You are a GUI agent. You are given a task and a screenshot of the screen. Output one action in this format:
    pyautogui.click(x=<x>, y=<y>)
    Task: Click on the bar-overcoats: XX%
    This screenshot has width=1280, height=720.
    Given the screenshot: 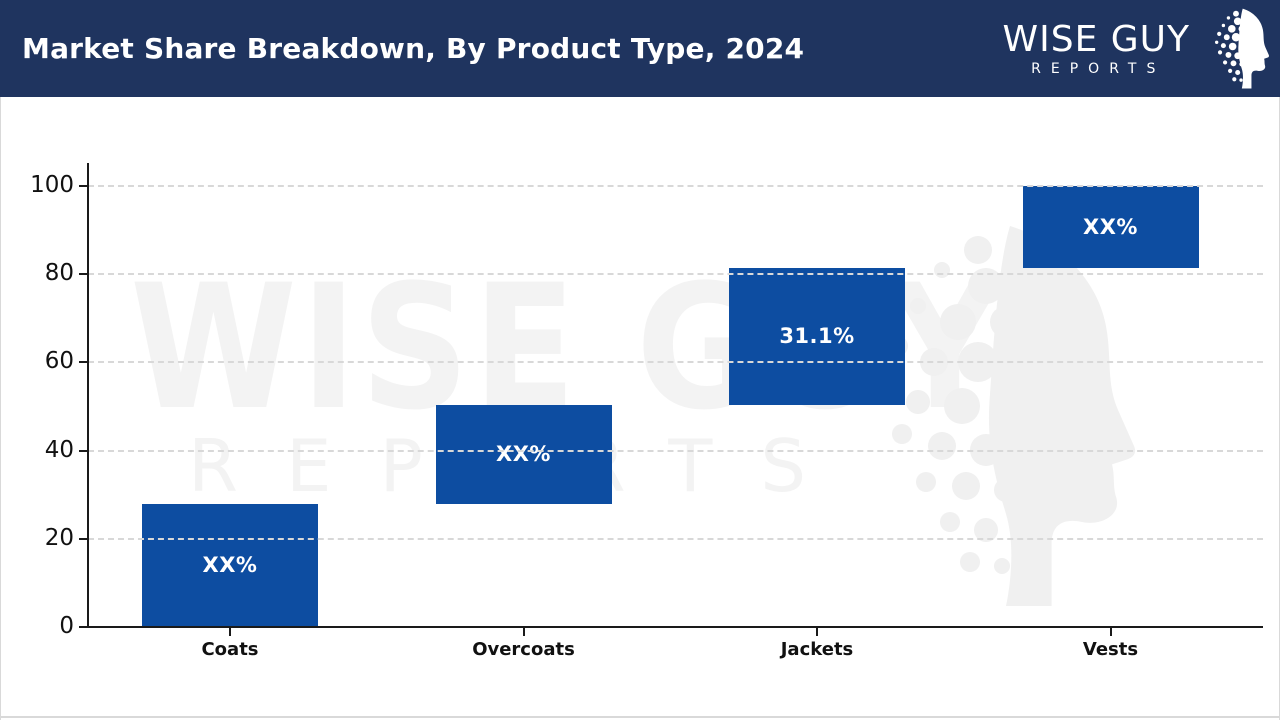 What is the action you would take?
    pyautogui.click(x=523, y=454)
    